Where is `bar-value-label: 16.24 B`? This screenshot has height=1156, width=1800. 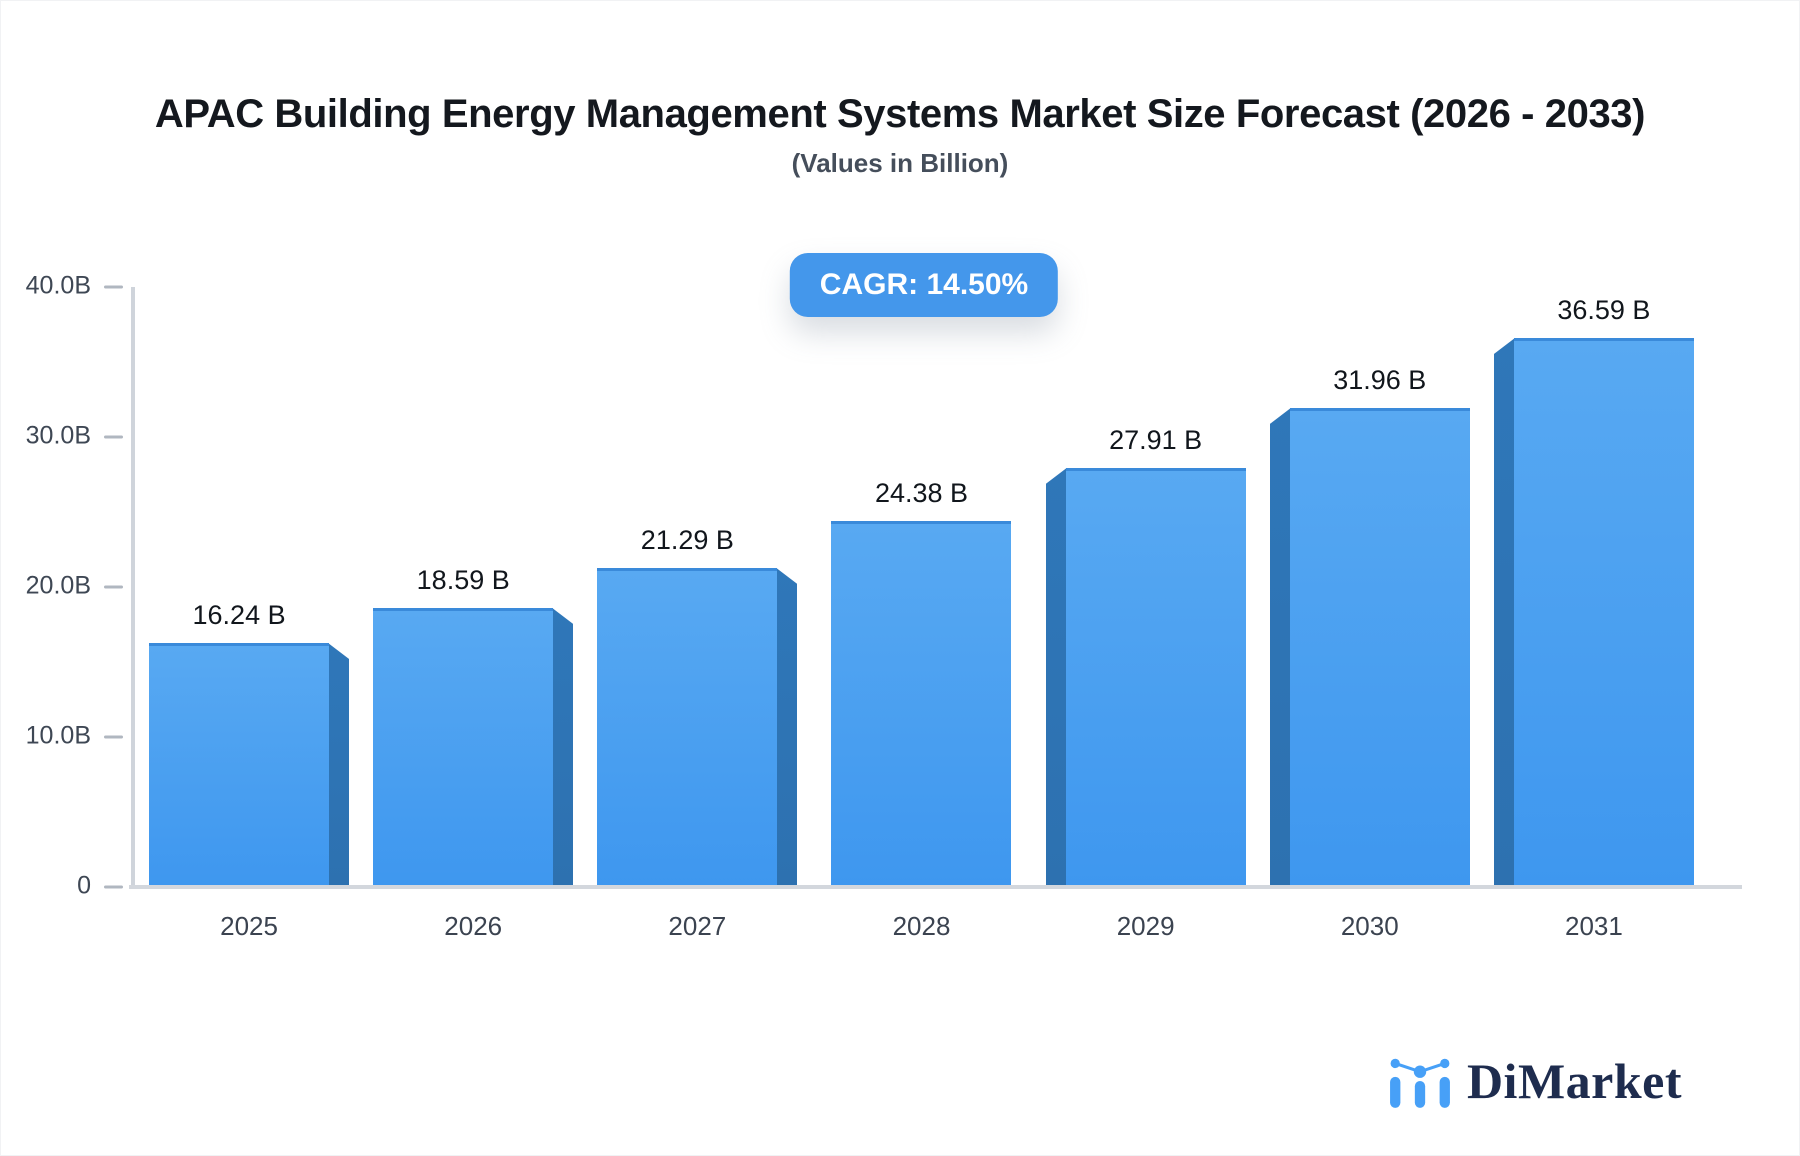 bar-value-label: 16.24 B is located at coordinates (239, 615).